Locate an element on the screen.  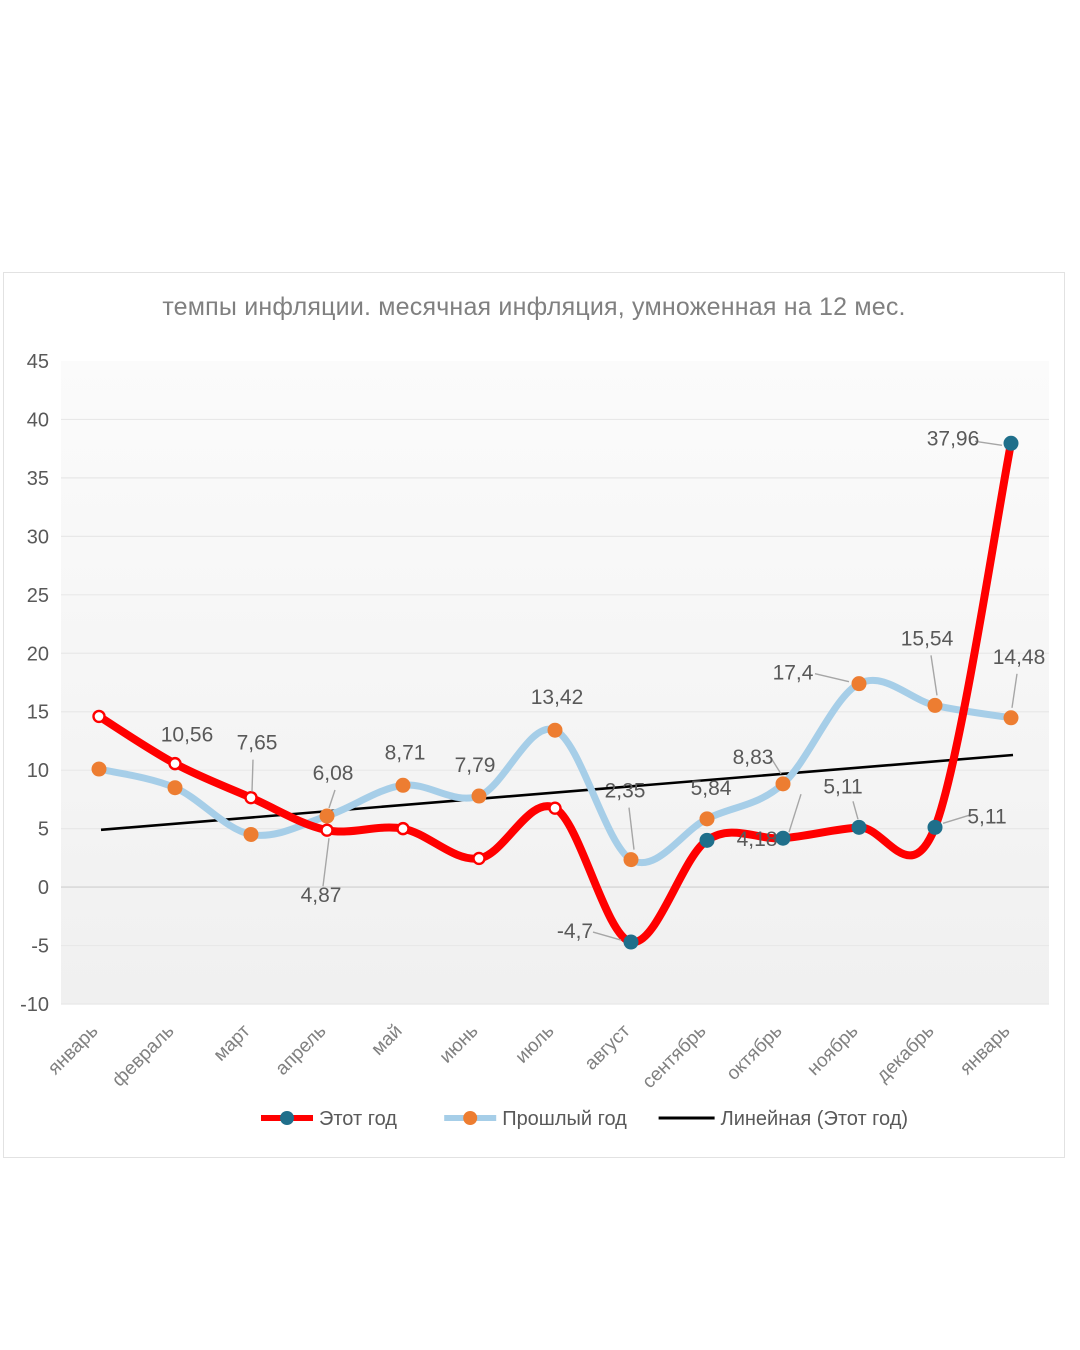
data-label: 17,4 is located at coordinates (793, 673).